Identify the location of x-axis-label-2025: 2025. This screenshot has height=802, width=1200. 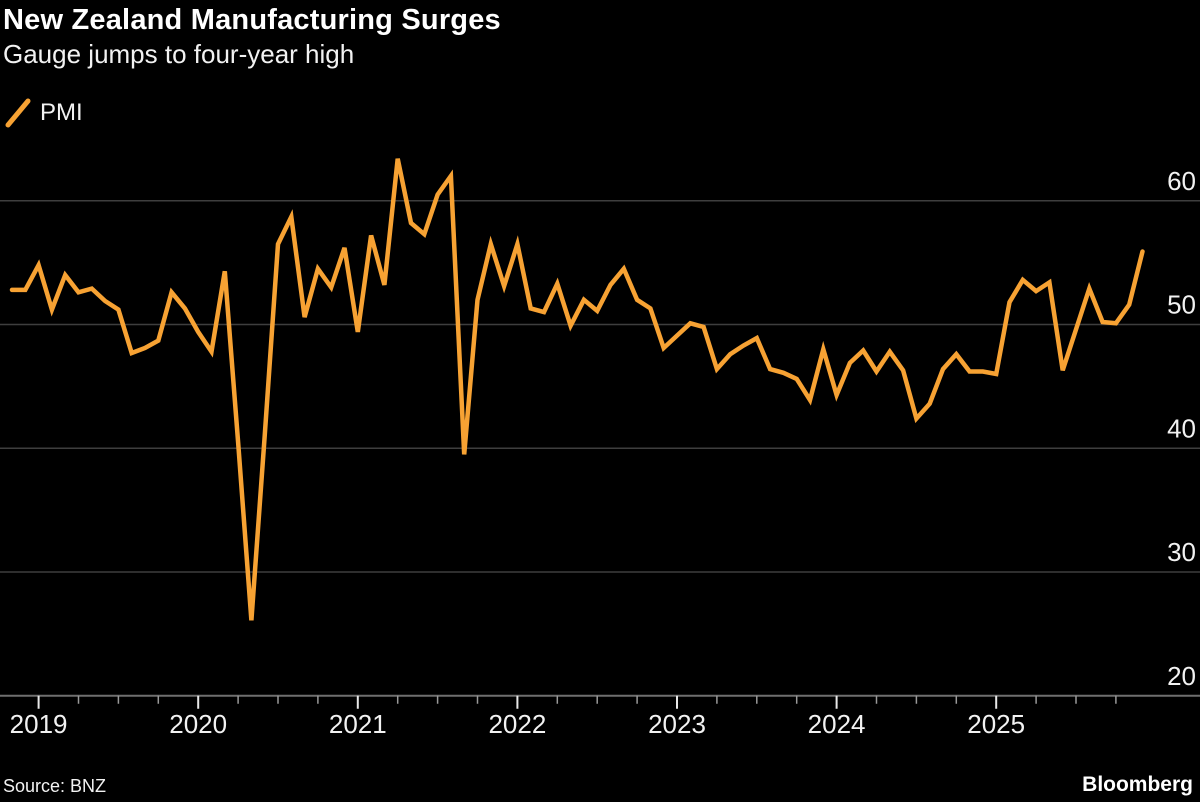
(996, 724).